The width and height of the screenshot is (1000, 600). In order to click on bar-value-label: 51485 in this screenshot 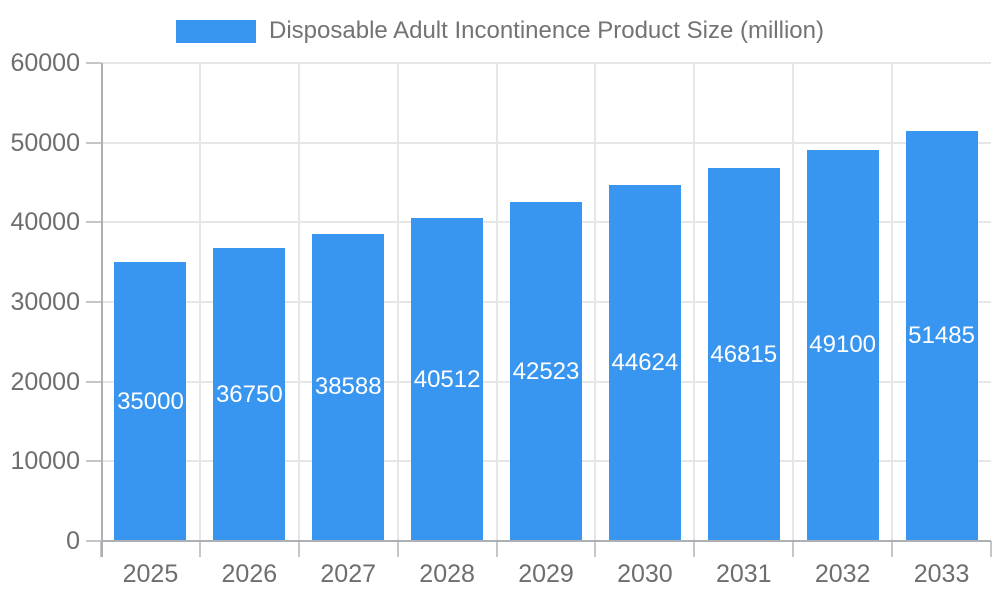, I will do `click(941, 335)`.